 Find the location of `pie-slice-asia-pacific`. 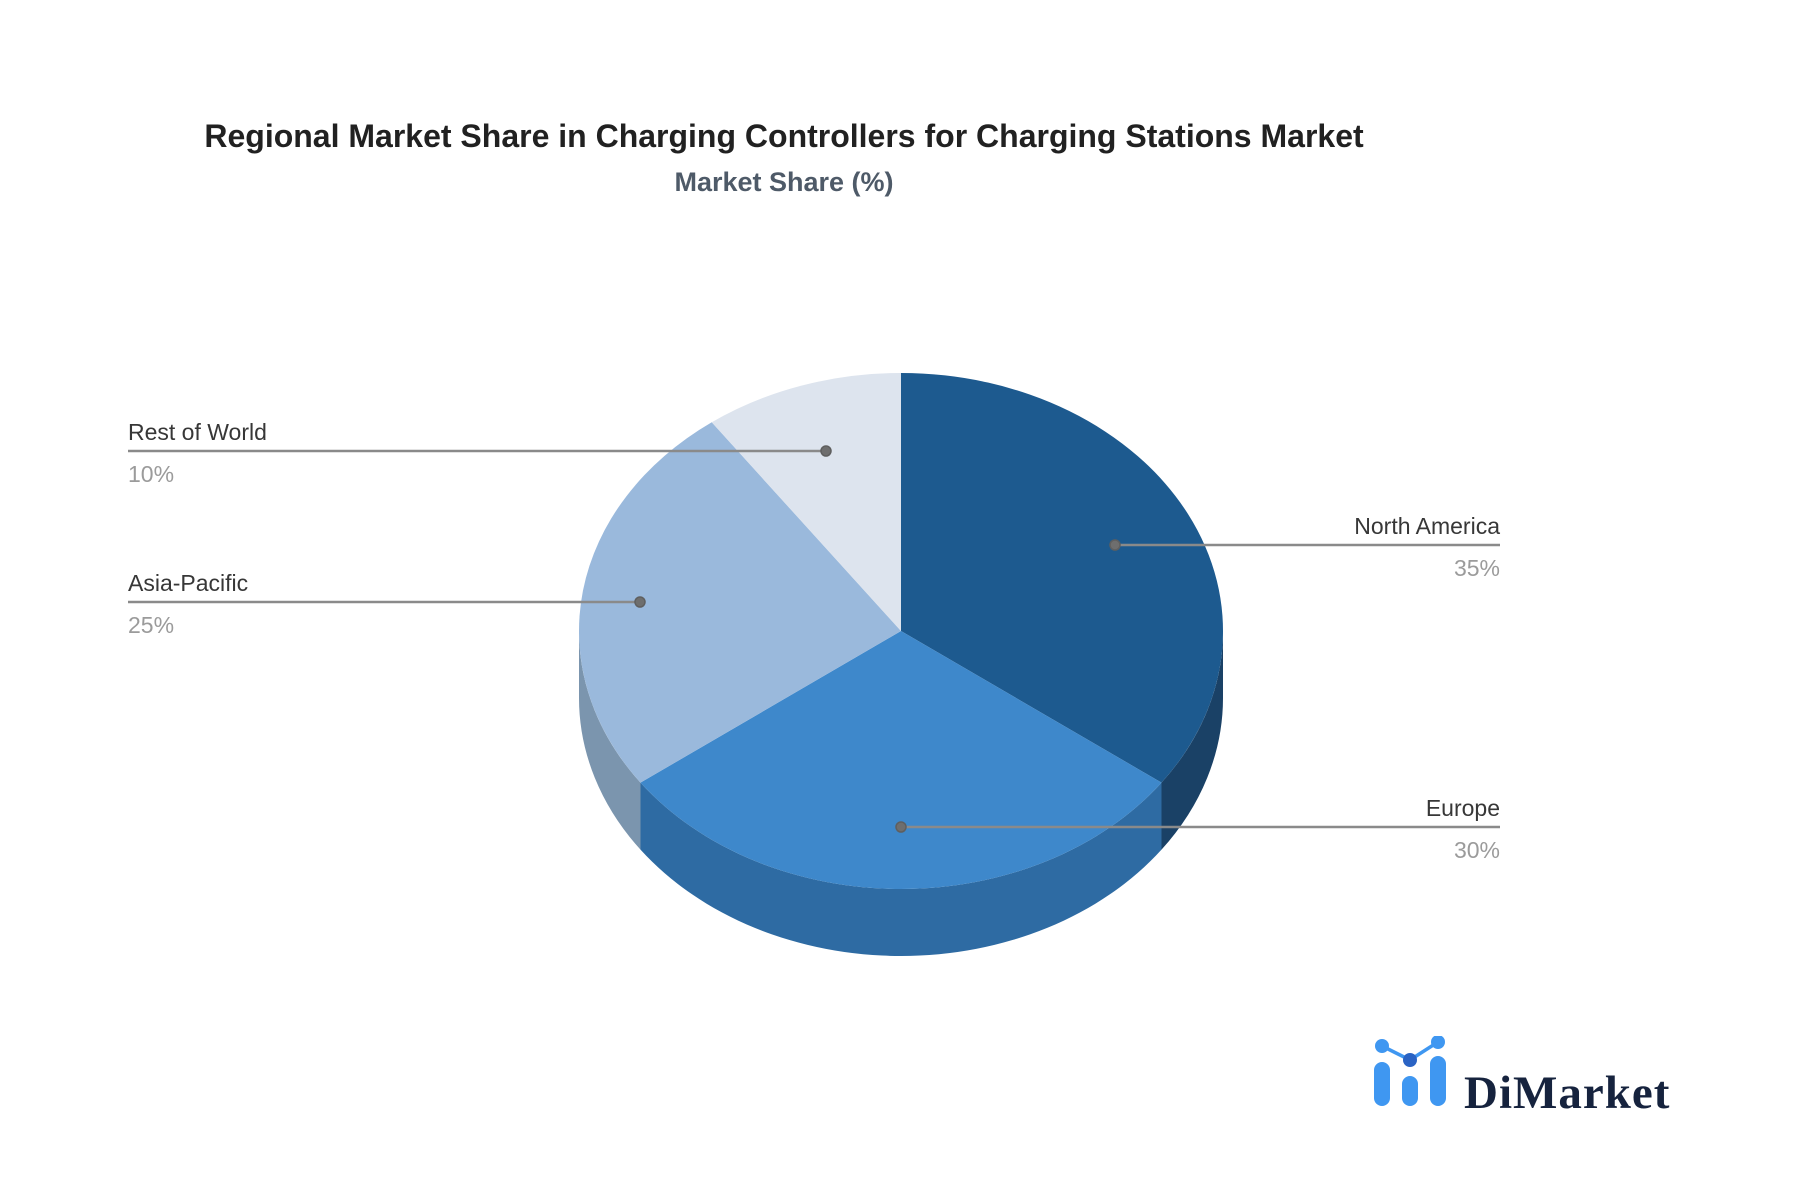

pie-slice-asia-pacific is located at coordinates (740, 602).